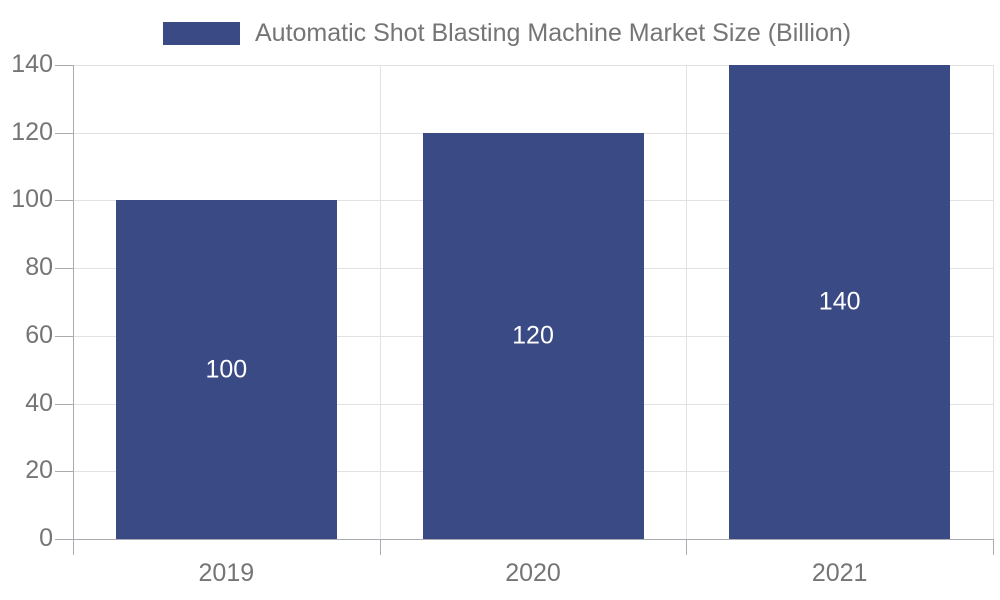 This screenshot has width=1000, height=600. Describe the element at coordinates (32, 63) in the screenshot. I see `y-axis-tick-label: 140` at that location.